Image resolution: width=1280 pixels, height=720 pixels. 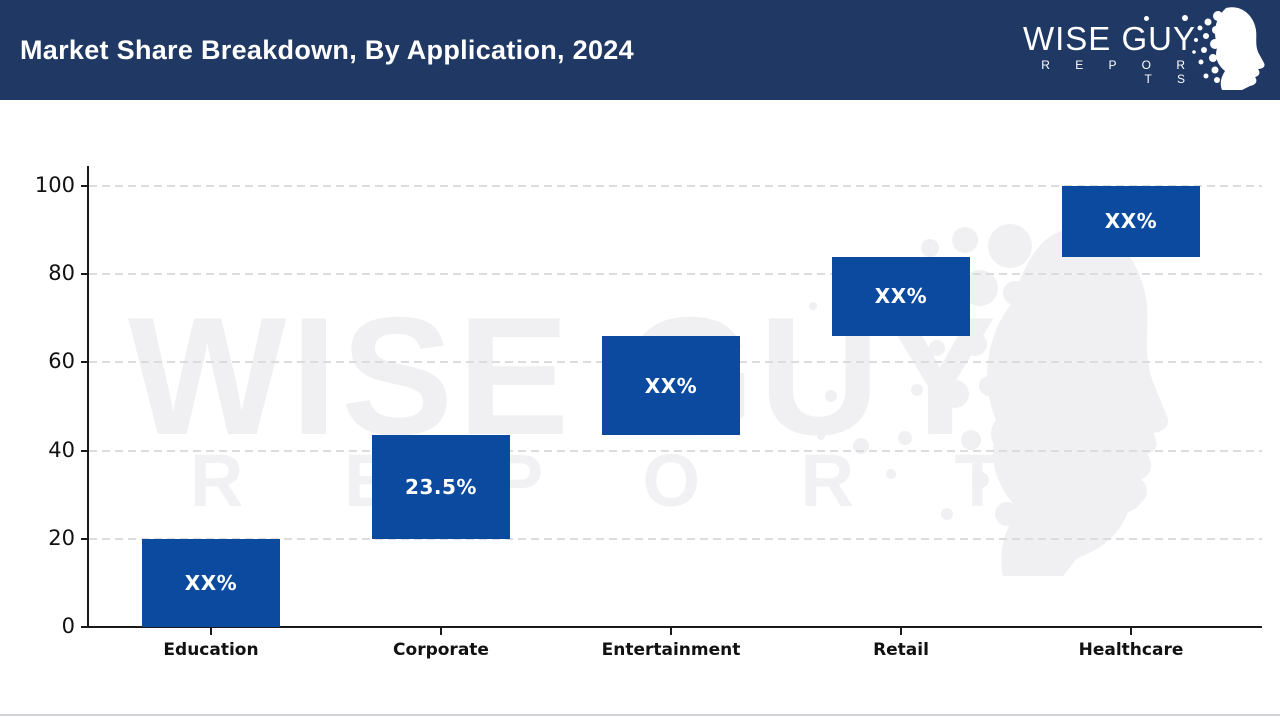 I want to click on x-tick-label-3: Retail, so click(x=901, y=650).